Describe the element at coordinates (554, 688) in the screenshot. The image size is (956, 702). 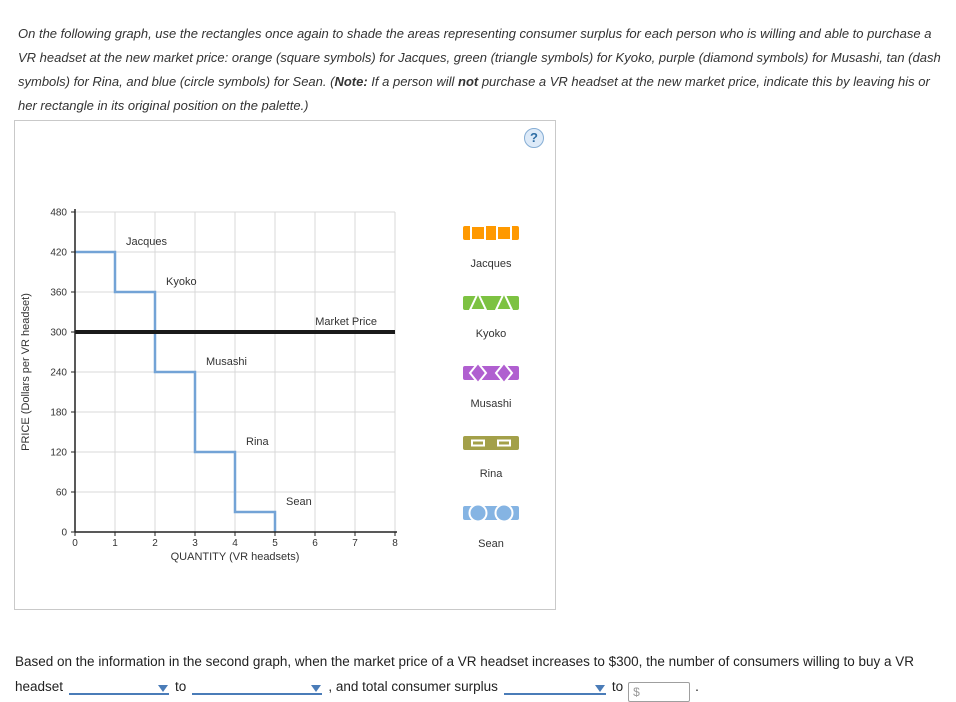
I see `dropdown-consumer-surplus-change` at that location.